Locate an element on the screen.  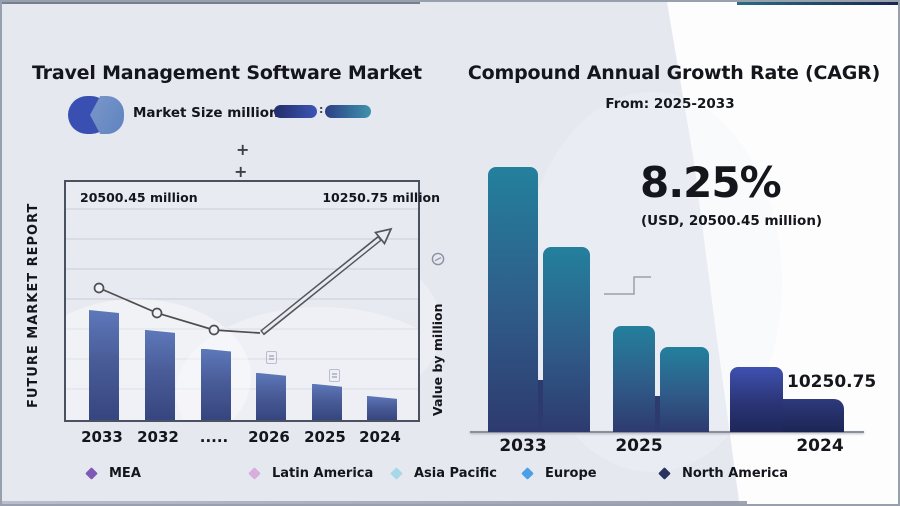
legend-item-mea: MEA is located at coordinates (113, 473).